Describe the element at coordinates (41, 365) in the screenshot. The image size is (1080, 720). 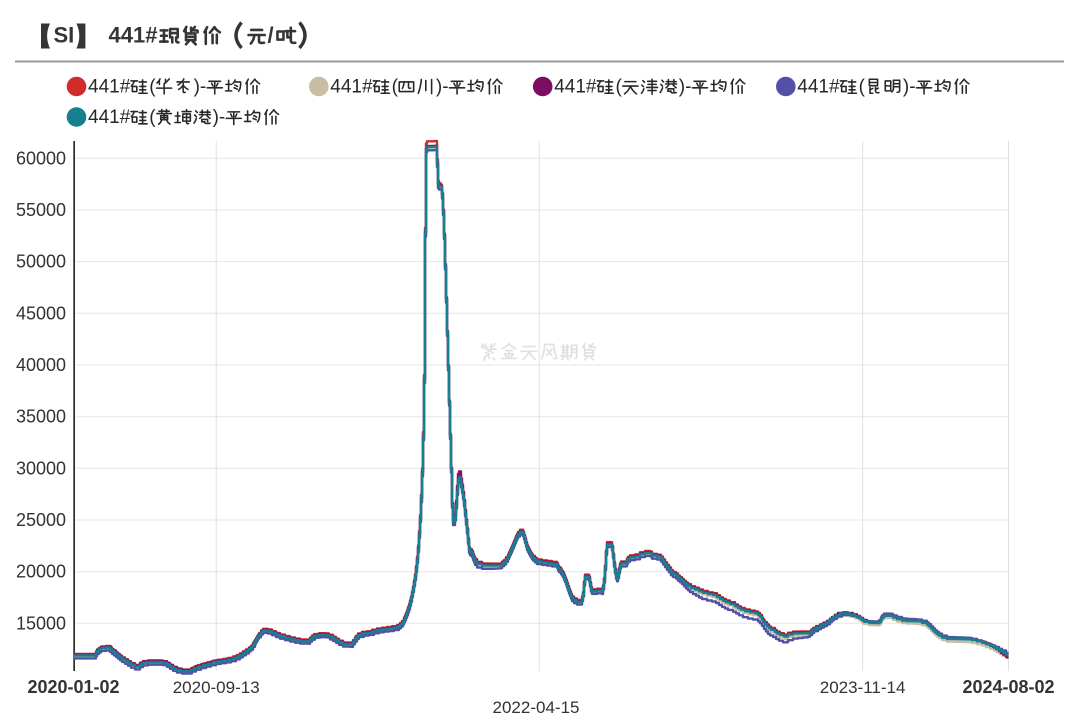
I see `svg-text: 40000` at that location.